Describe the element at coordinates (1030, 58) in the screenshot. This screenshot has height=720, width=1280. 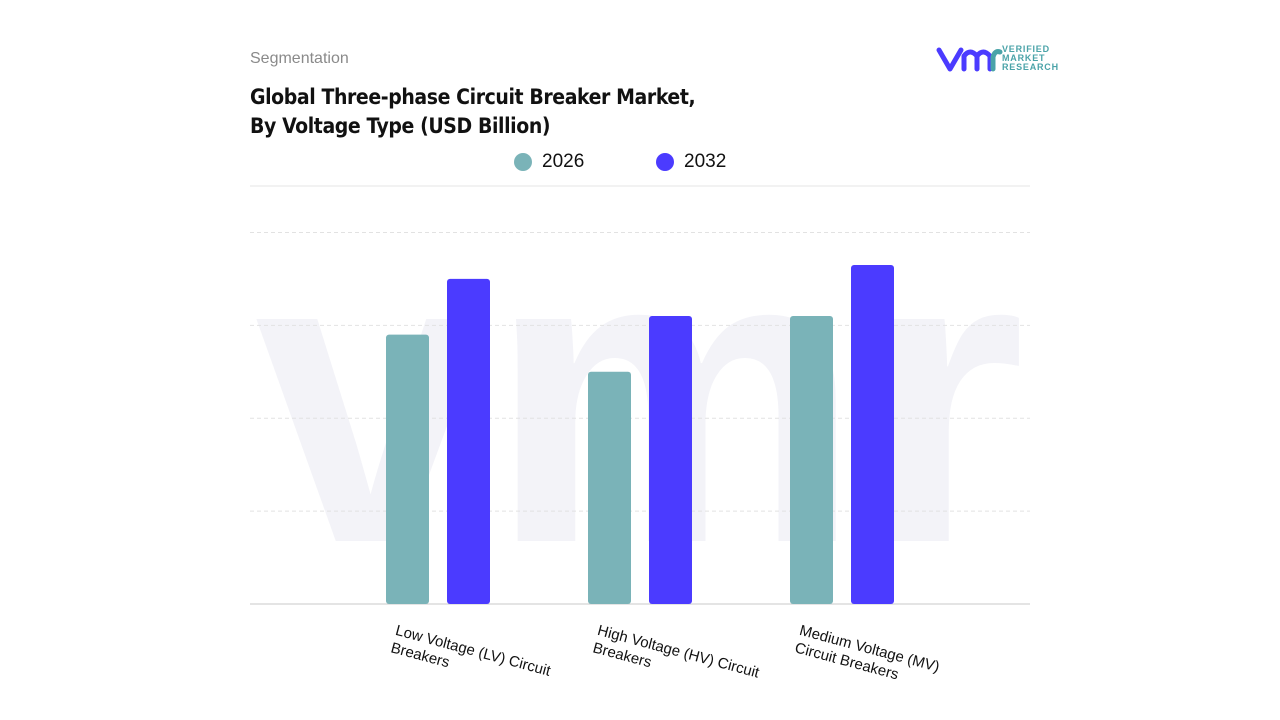
I see `logo-text: VERIFIED MARKET RESEARCH` at that location.